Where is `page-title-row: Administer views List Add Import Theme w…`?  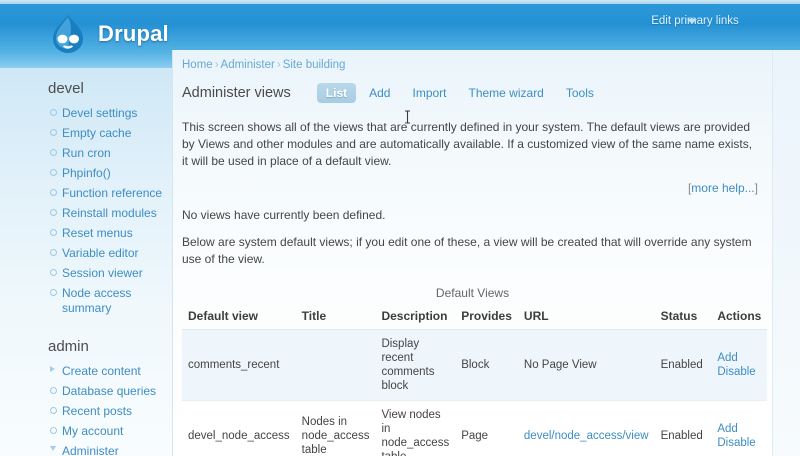 page-title-row: Administer views List Add Import Theme w… is located at coordinates (472, 94).